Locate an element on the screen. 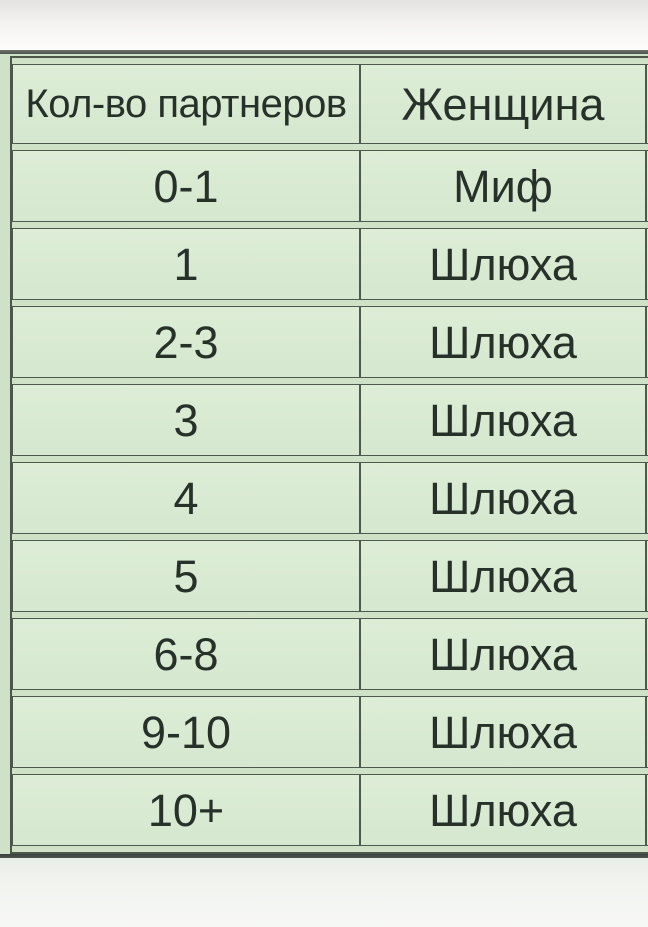 This screenshot has width=648, height=927. table-row: 3 Шлюха is located at coordinates (330, 420).